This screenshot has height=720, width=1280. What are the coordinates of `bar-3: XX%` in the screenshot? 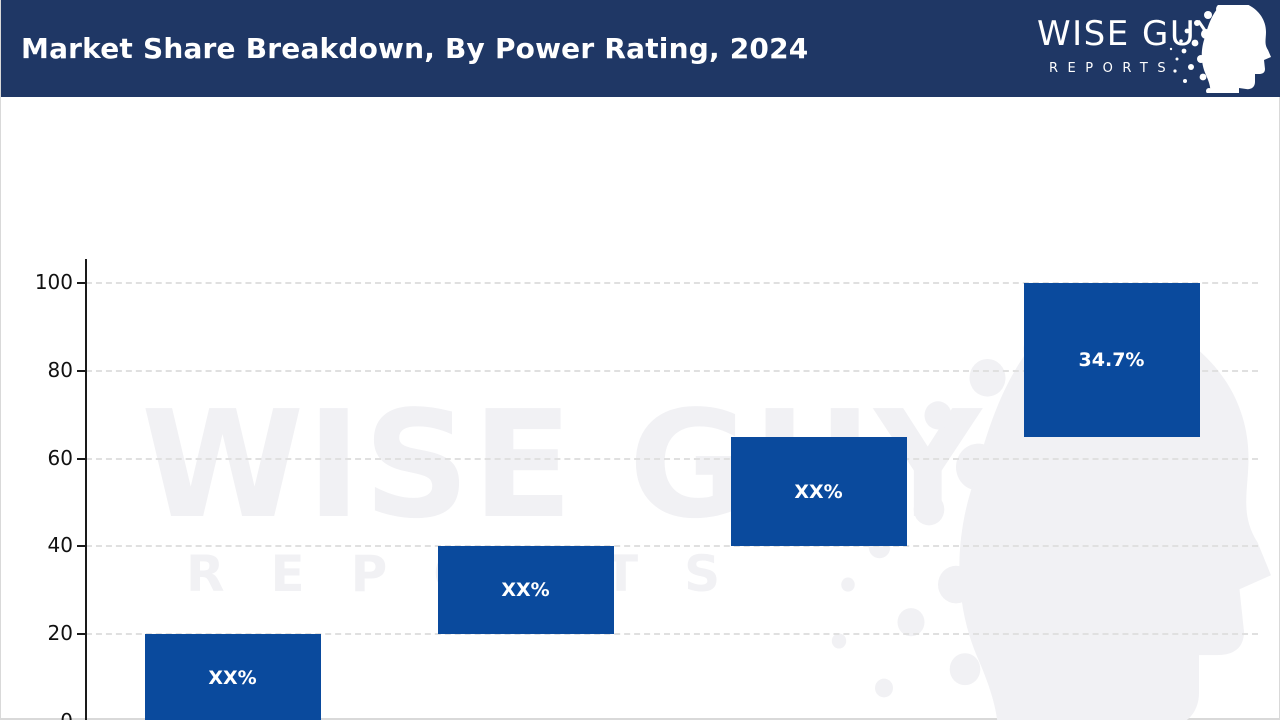 It's located at (818, 491).